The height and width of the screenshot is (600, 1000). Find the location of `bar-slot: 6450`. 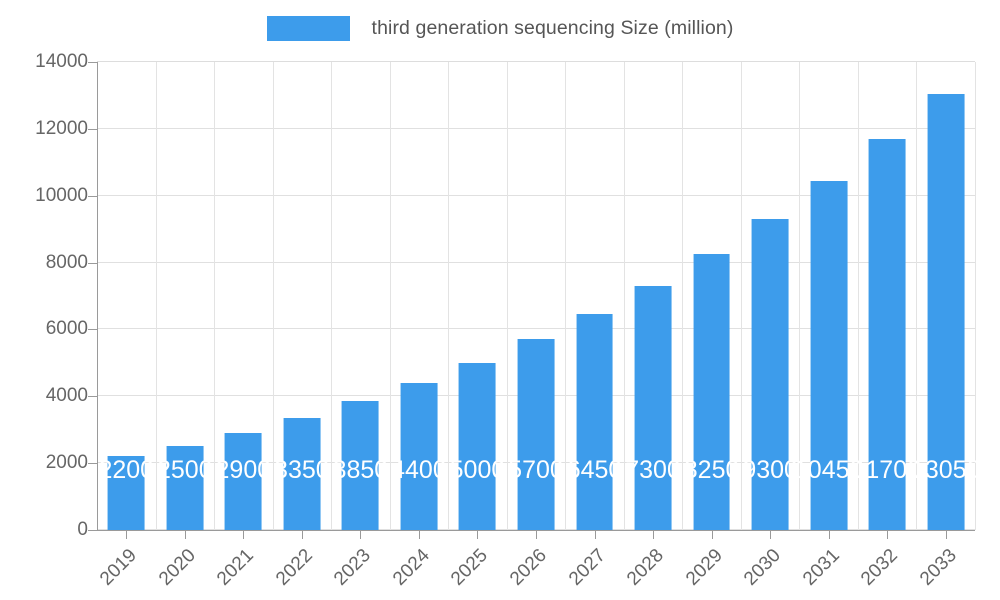

bar-slot: 6450 is located at coordinates (594, 296).